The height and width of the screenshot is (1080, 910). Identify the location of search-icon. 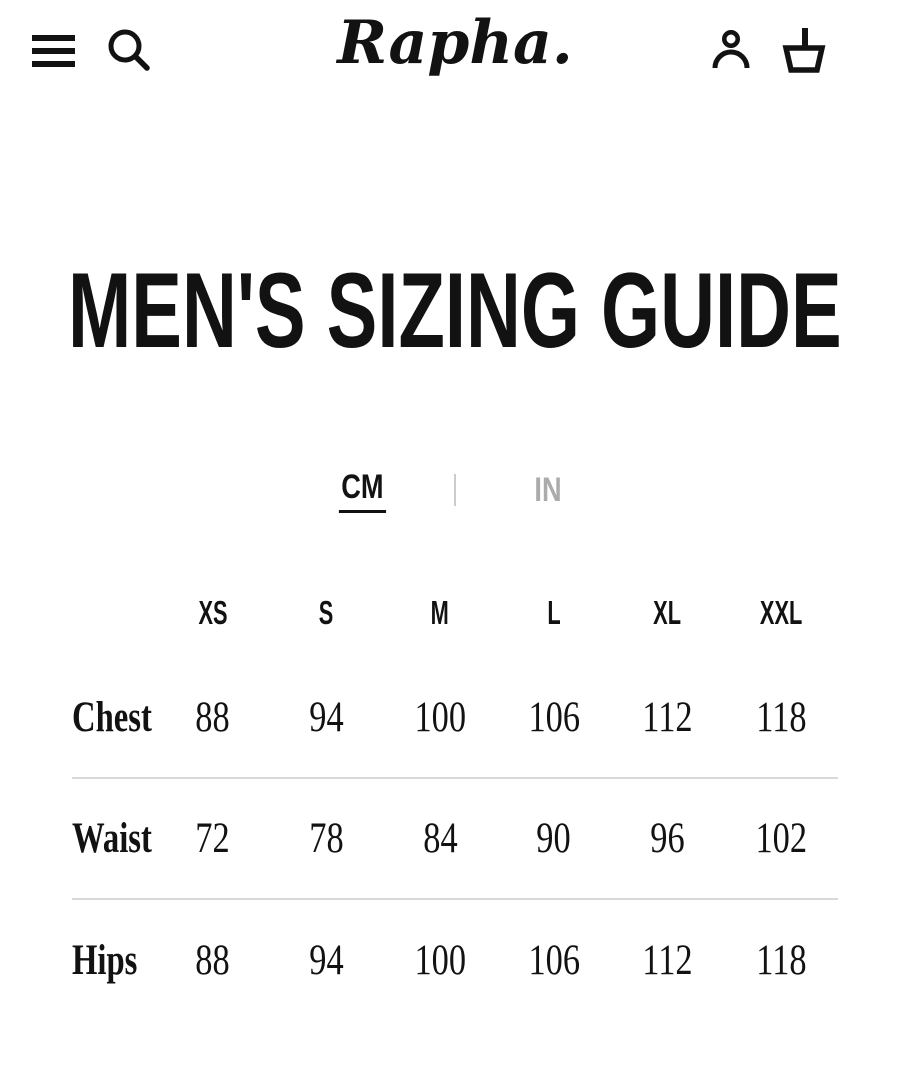
(128, 49).